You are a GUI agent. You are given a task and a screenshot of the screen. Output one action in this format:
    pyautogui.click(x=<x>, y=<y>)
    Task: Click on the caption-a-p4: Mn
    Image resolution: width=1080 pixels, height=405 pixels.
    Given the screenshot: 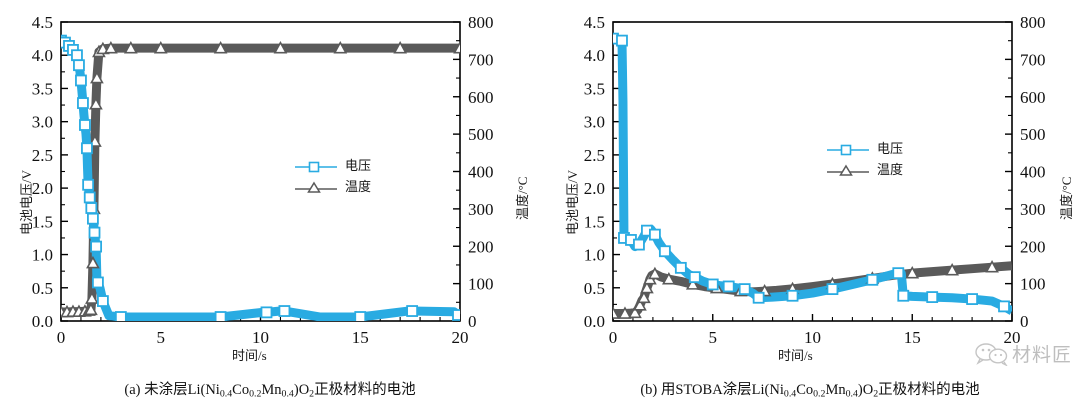 What is the action you would take?
    pyautogui.click(x=271, y=390)
    